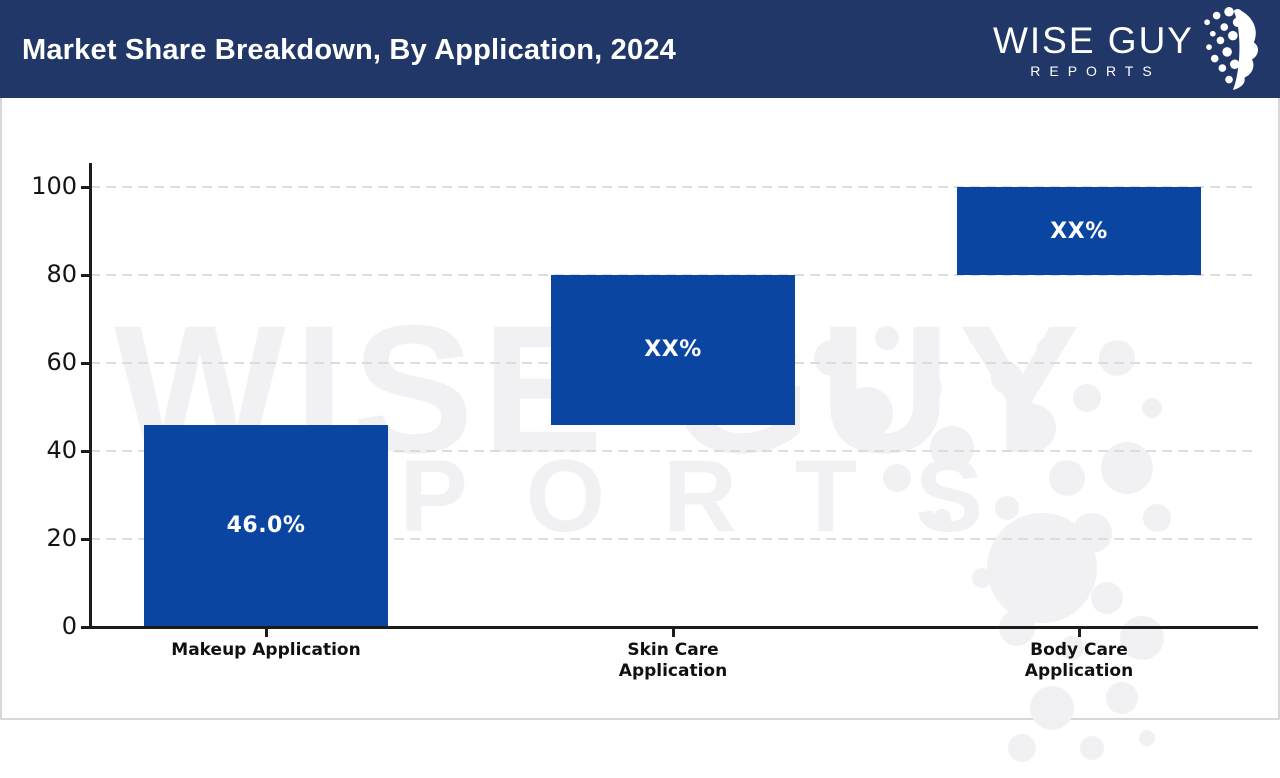 The image size is (1280, 778). I want to click on wise-guy-reports-logo: WISE GUY REPORTS, so click(1127, 49).